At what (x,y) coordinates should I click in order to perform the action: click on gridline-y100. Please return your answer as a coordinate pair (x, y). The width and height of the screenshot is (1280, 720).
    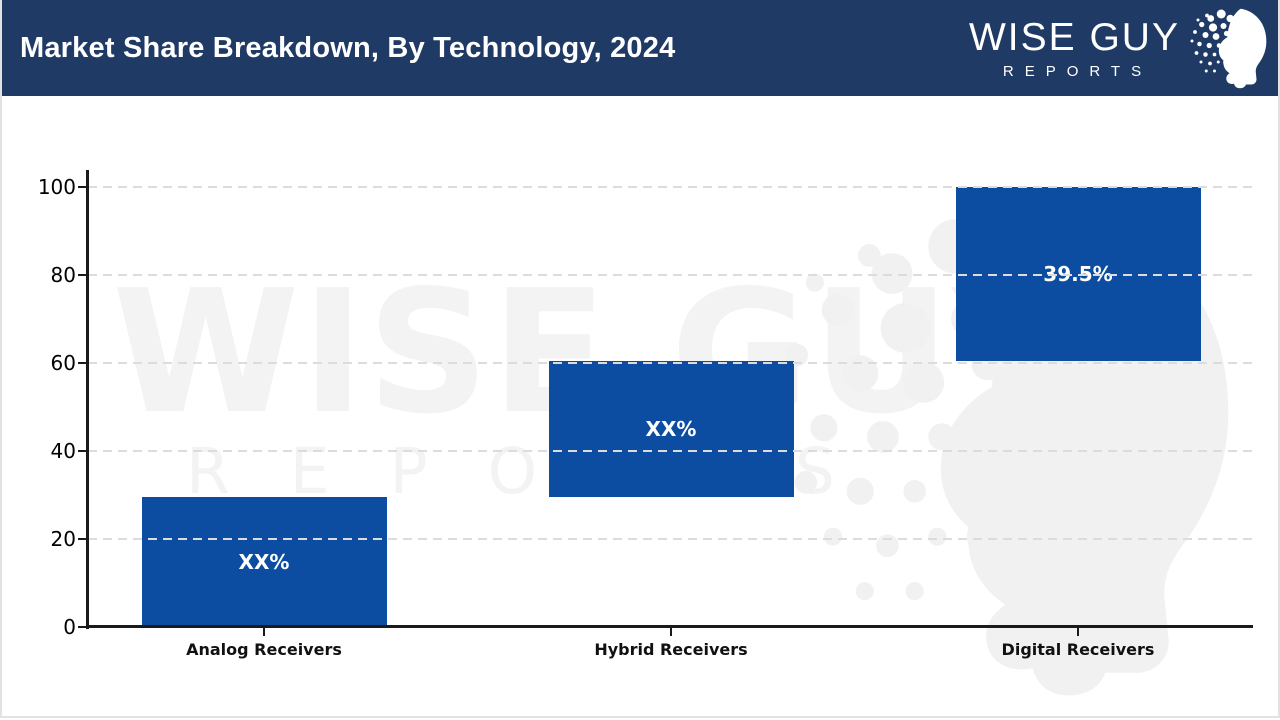
    Looking at the image, I should click on (670, 187).